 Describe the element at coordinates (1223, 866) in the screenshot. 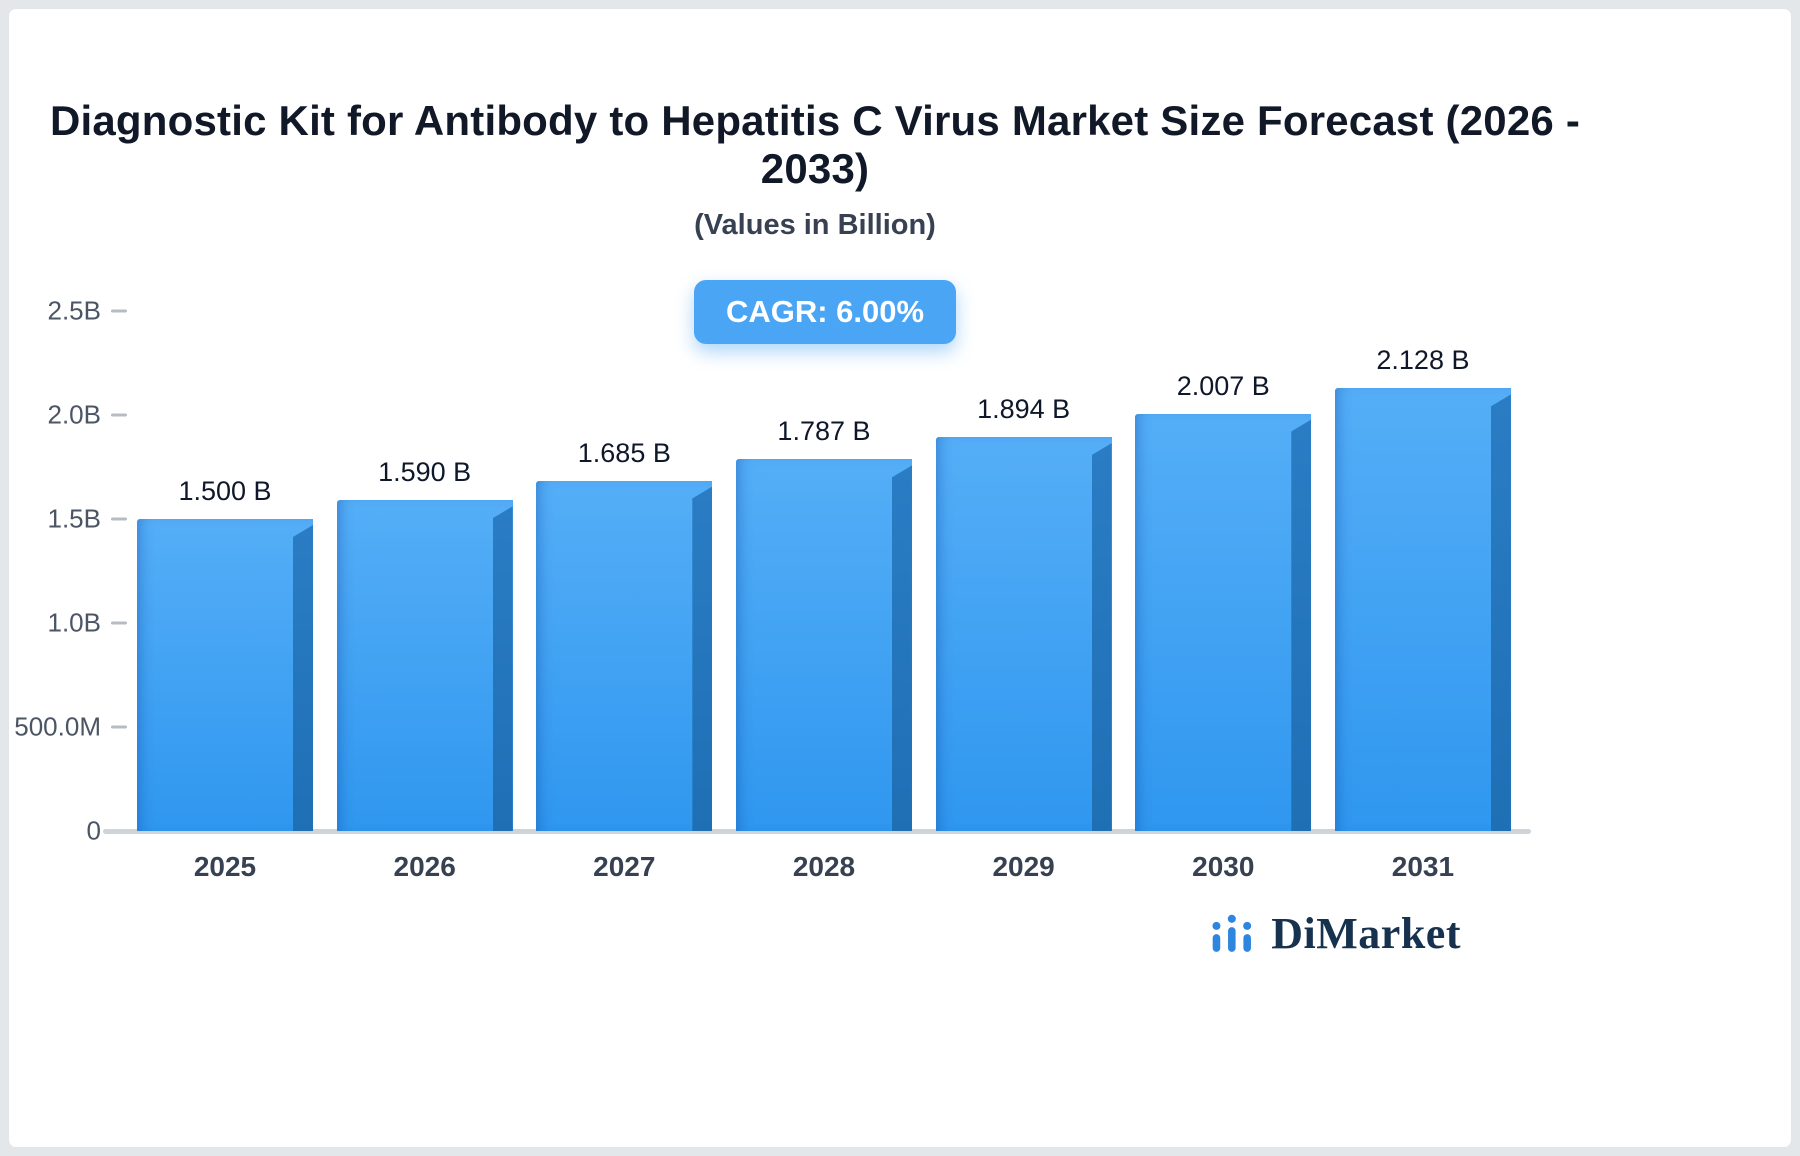

I see `x-axis-label: 2030` at that location.